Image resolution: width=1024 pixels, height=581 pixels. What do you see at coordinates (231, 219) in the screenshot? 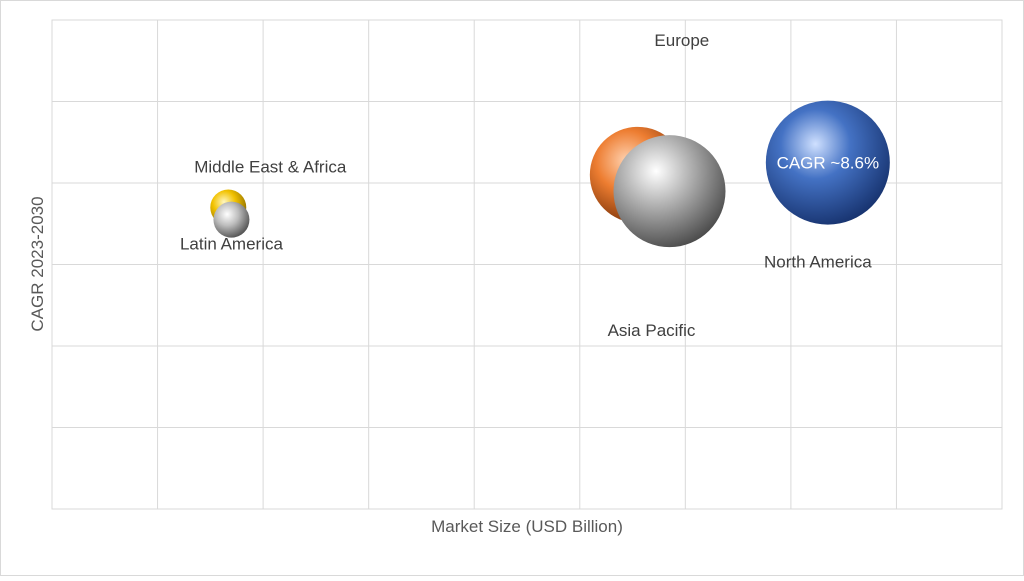
I see `bubble-latin-america` at bounding box center [231, 219].